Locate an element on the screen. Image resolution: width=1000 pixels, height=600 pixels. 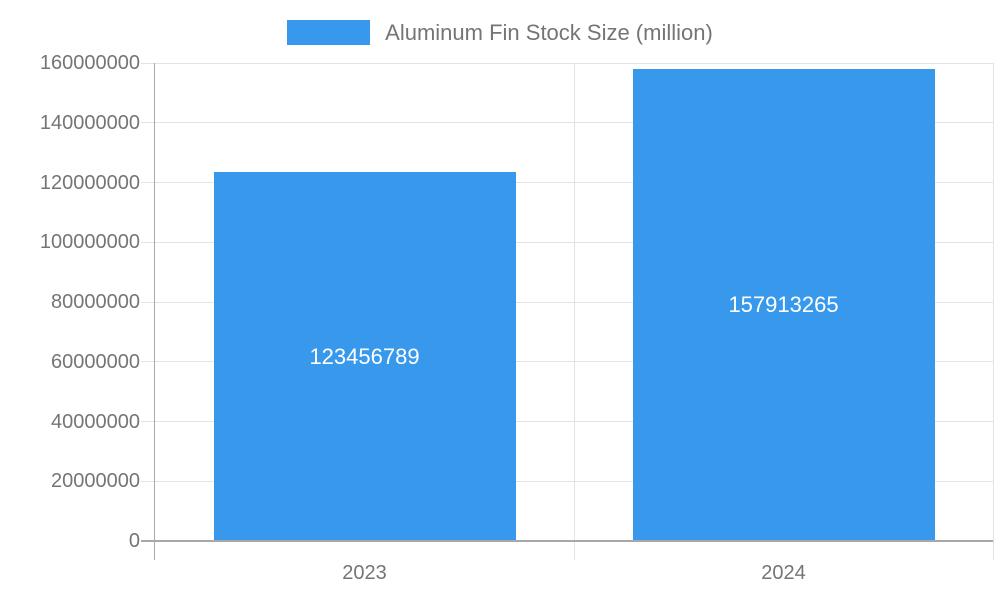
chart-legend: Aluminum Fin Stock Size (million) is located at coordinates (500, 32).